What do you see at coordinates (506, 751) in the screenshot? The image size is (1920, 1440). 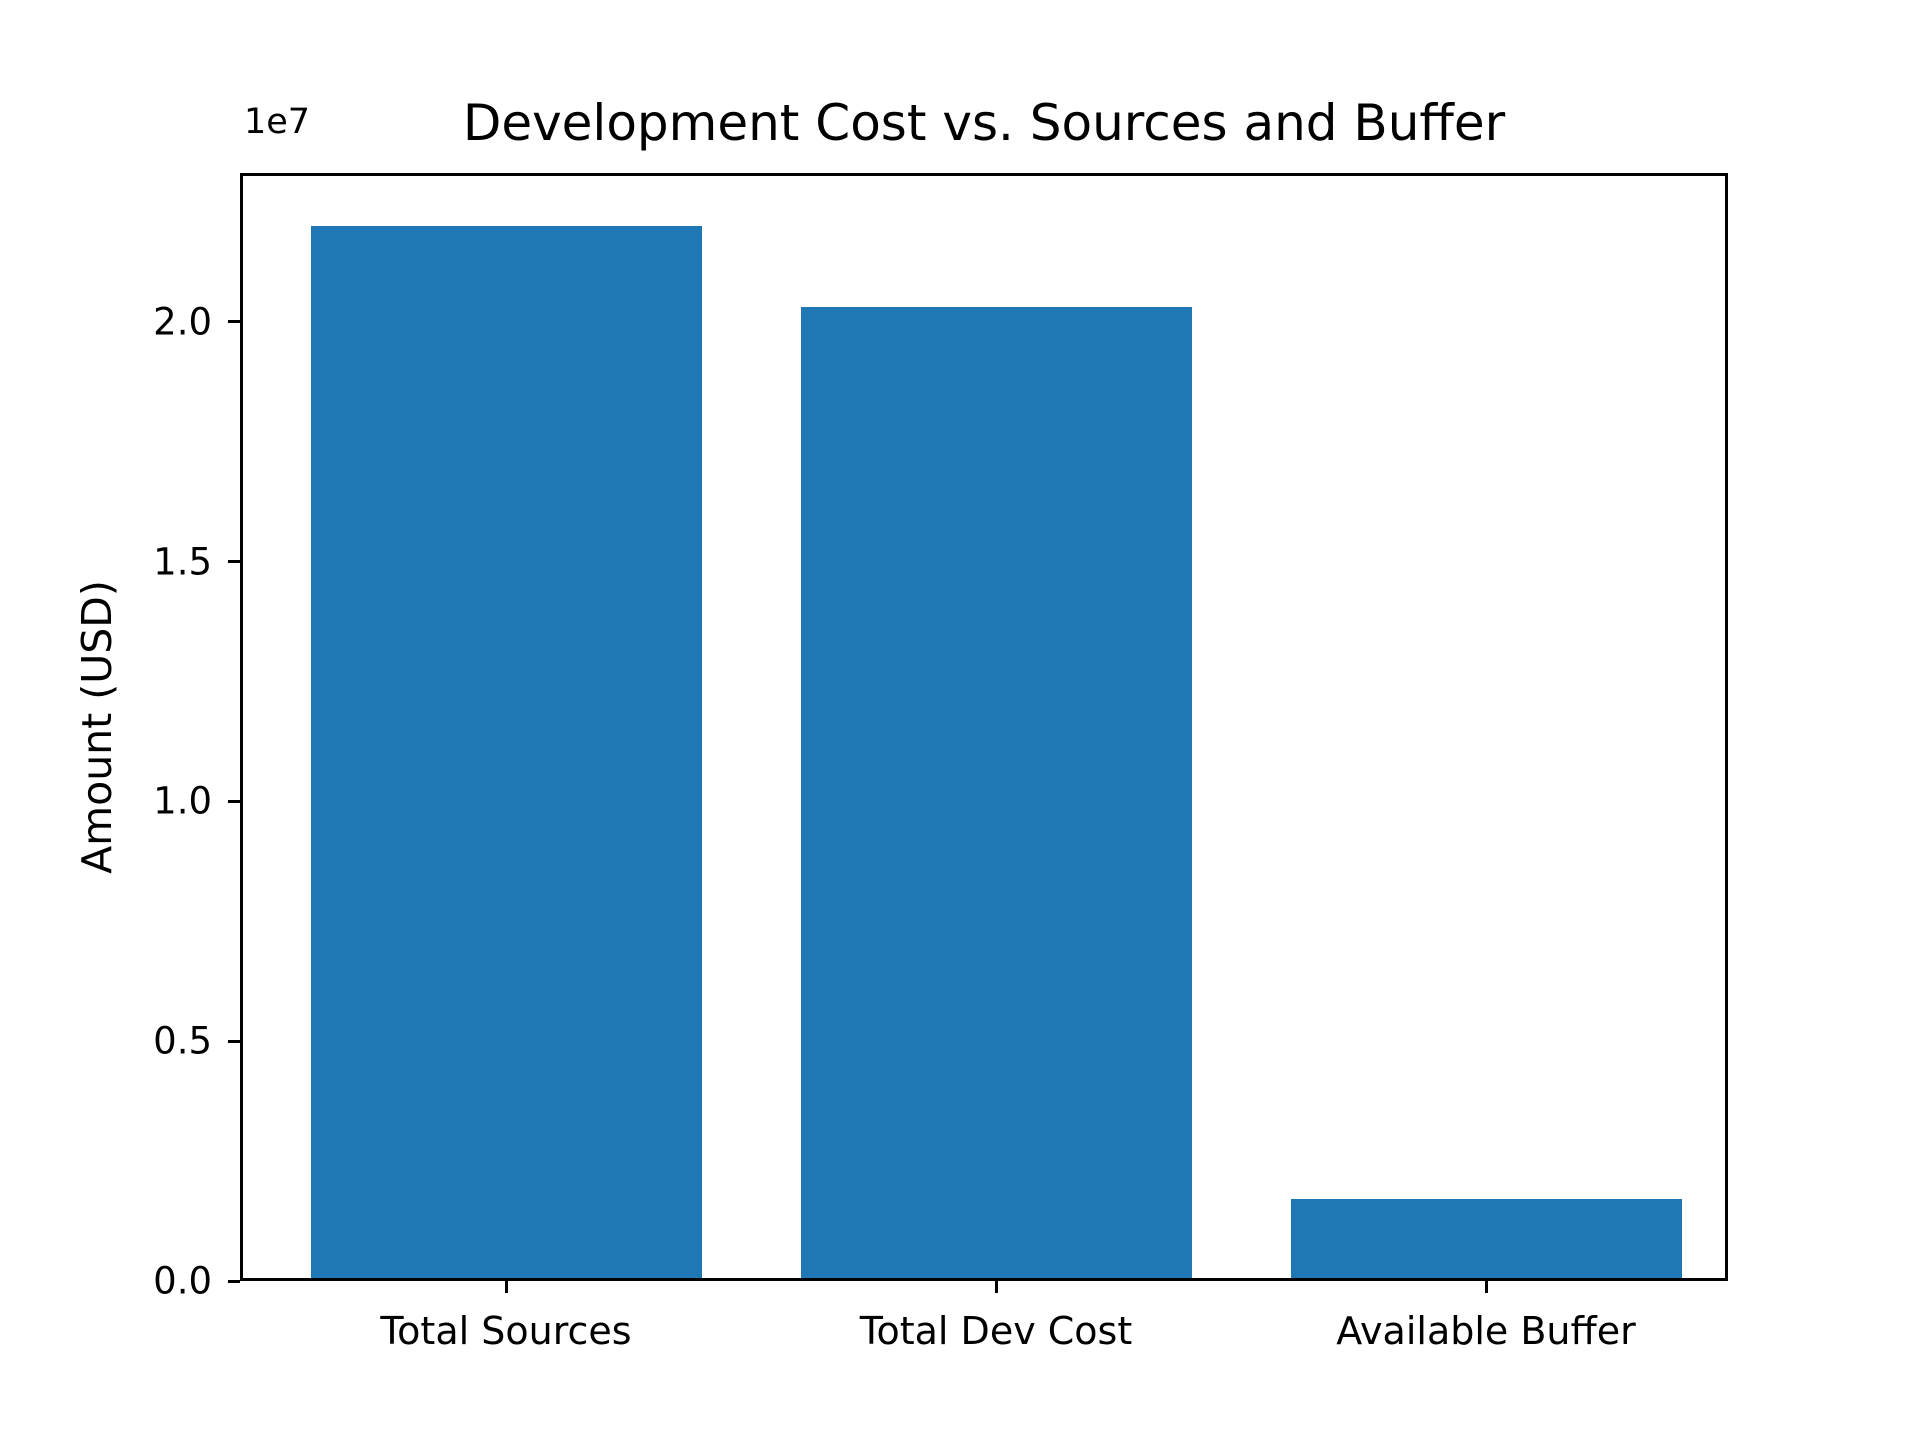 I see `bar-total-sources` at bounding box center [506, 751].